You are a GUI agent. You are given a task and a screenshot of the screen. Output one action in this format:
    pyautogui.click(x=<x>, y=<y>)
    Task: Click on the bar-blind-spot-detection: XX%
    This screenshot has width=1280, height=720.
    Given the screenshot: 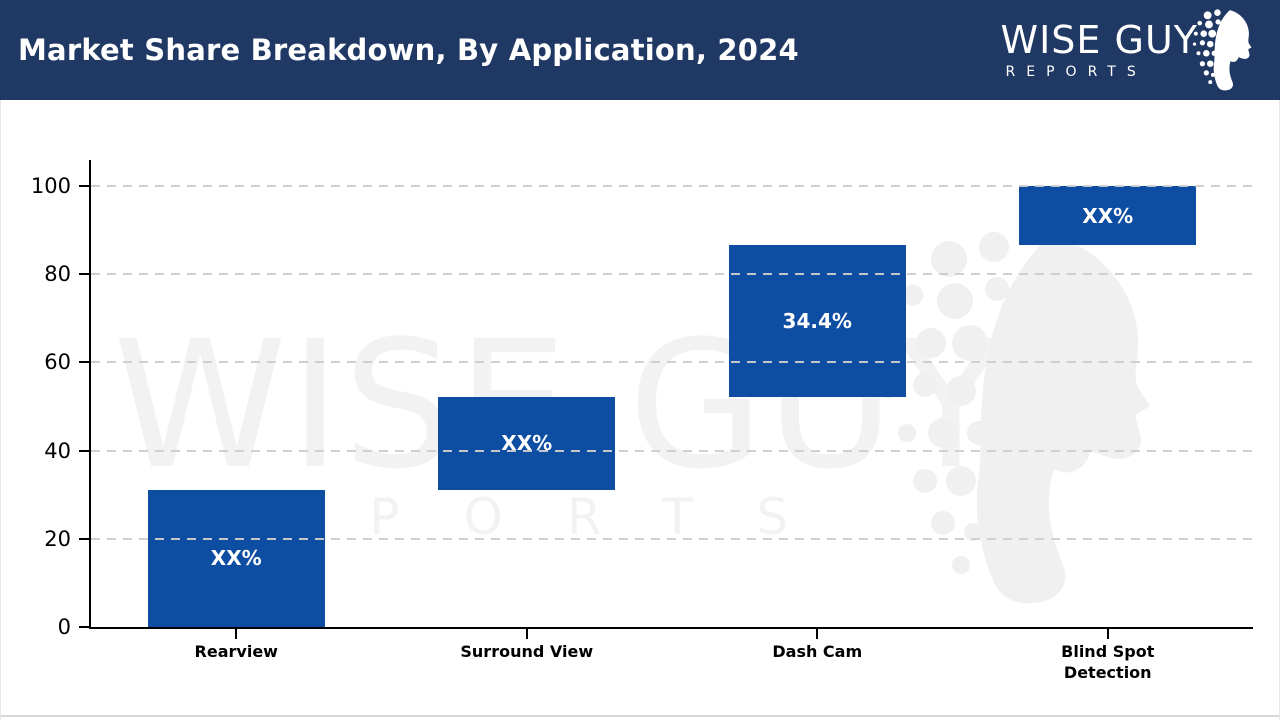 What is the action you would take?
    pyautogui.click(x=1108, y=216)
    